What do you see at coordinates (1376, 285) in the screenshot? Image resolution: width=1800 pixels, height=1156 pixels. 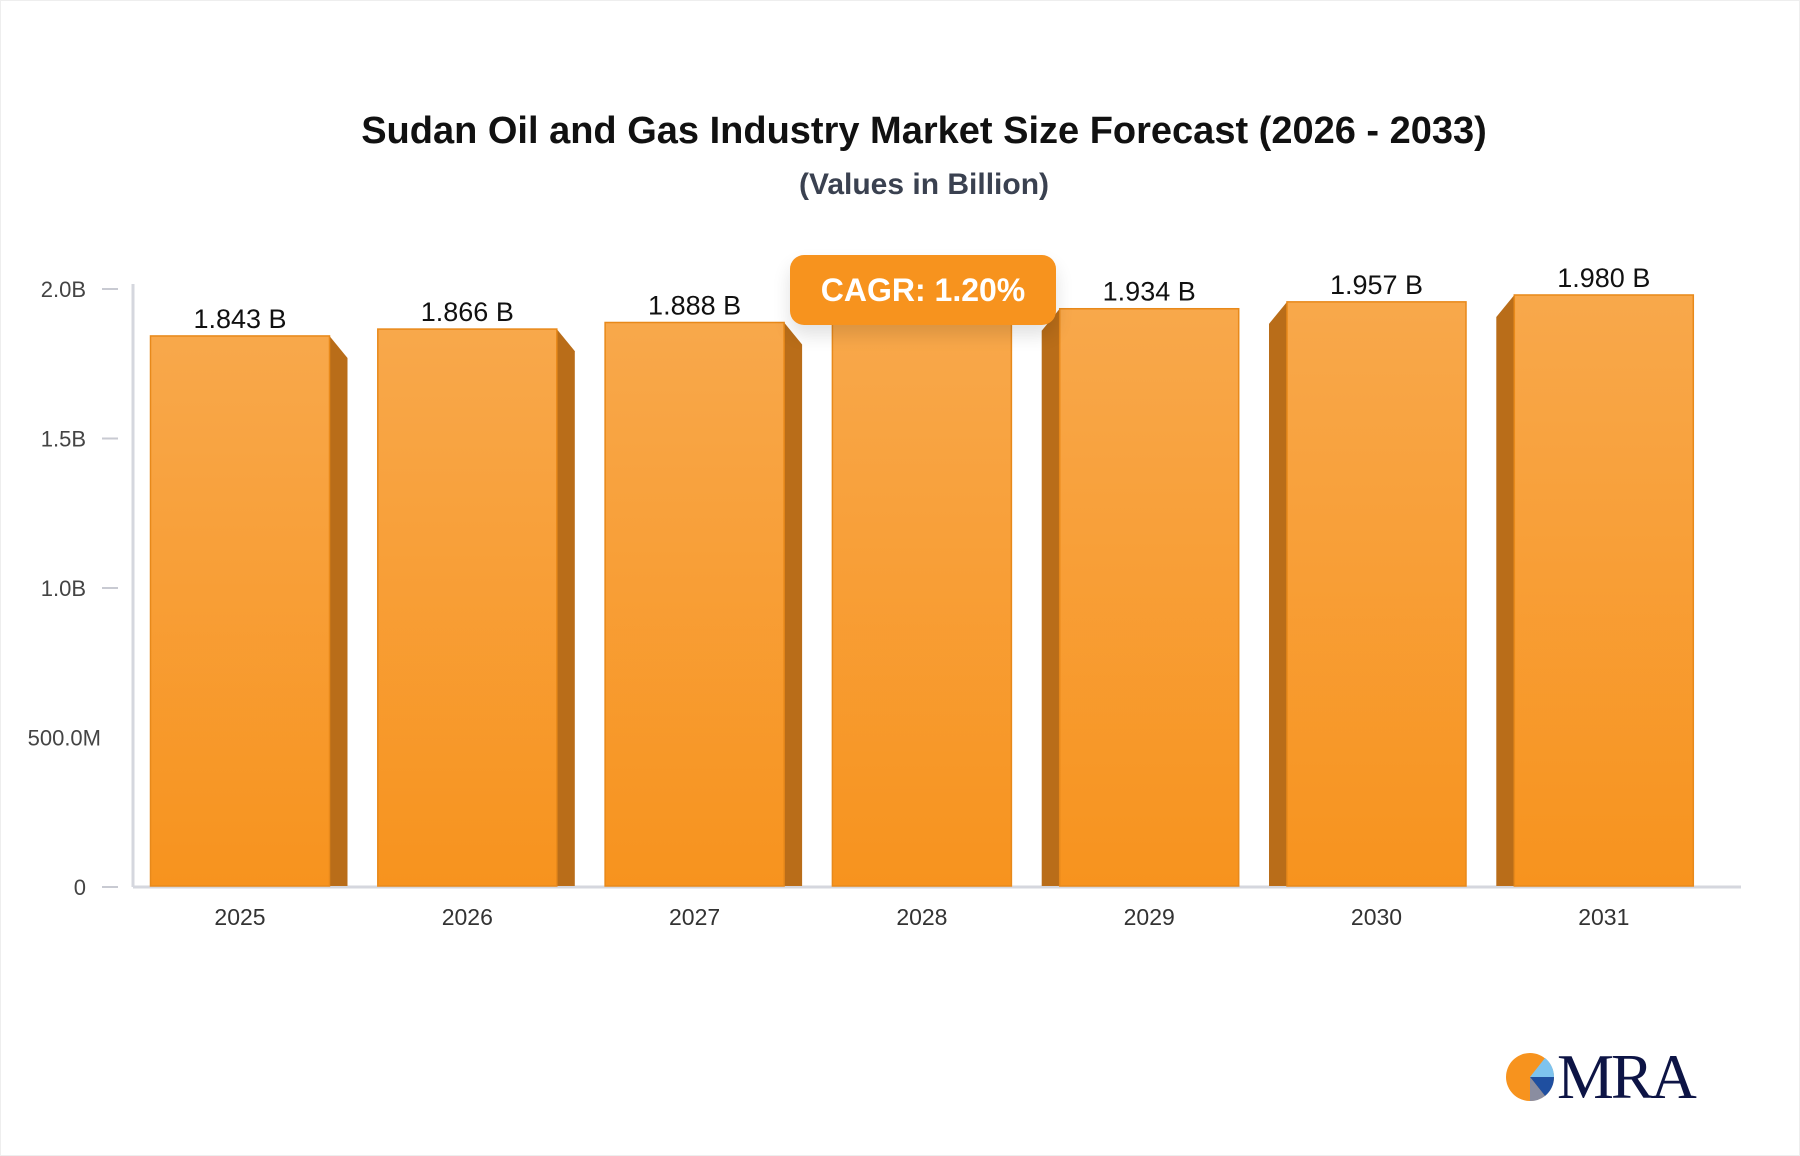 I see `data-label: 1.957 B` at bounding box center [1376, 285].